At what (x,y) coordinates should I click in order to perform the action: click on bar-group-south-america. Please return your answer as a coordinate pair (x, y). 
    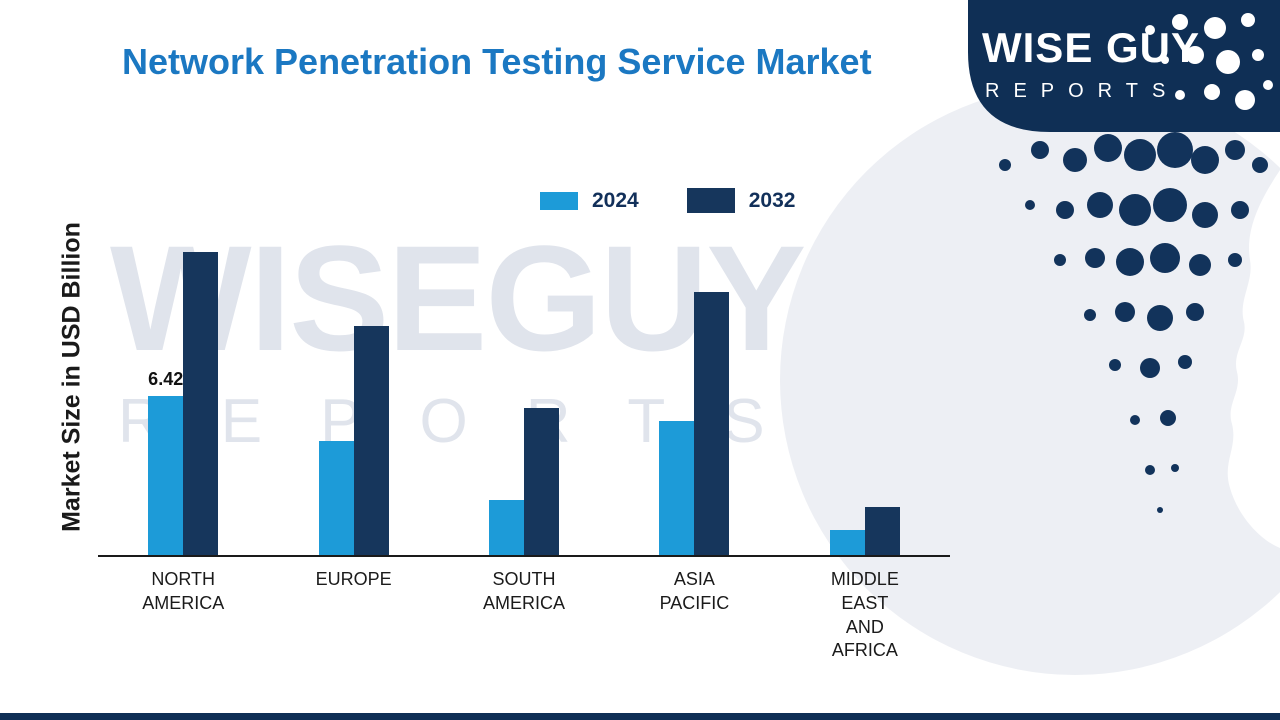
    Looking at the image, I should click on (524, 398).